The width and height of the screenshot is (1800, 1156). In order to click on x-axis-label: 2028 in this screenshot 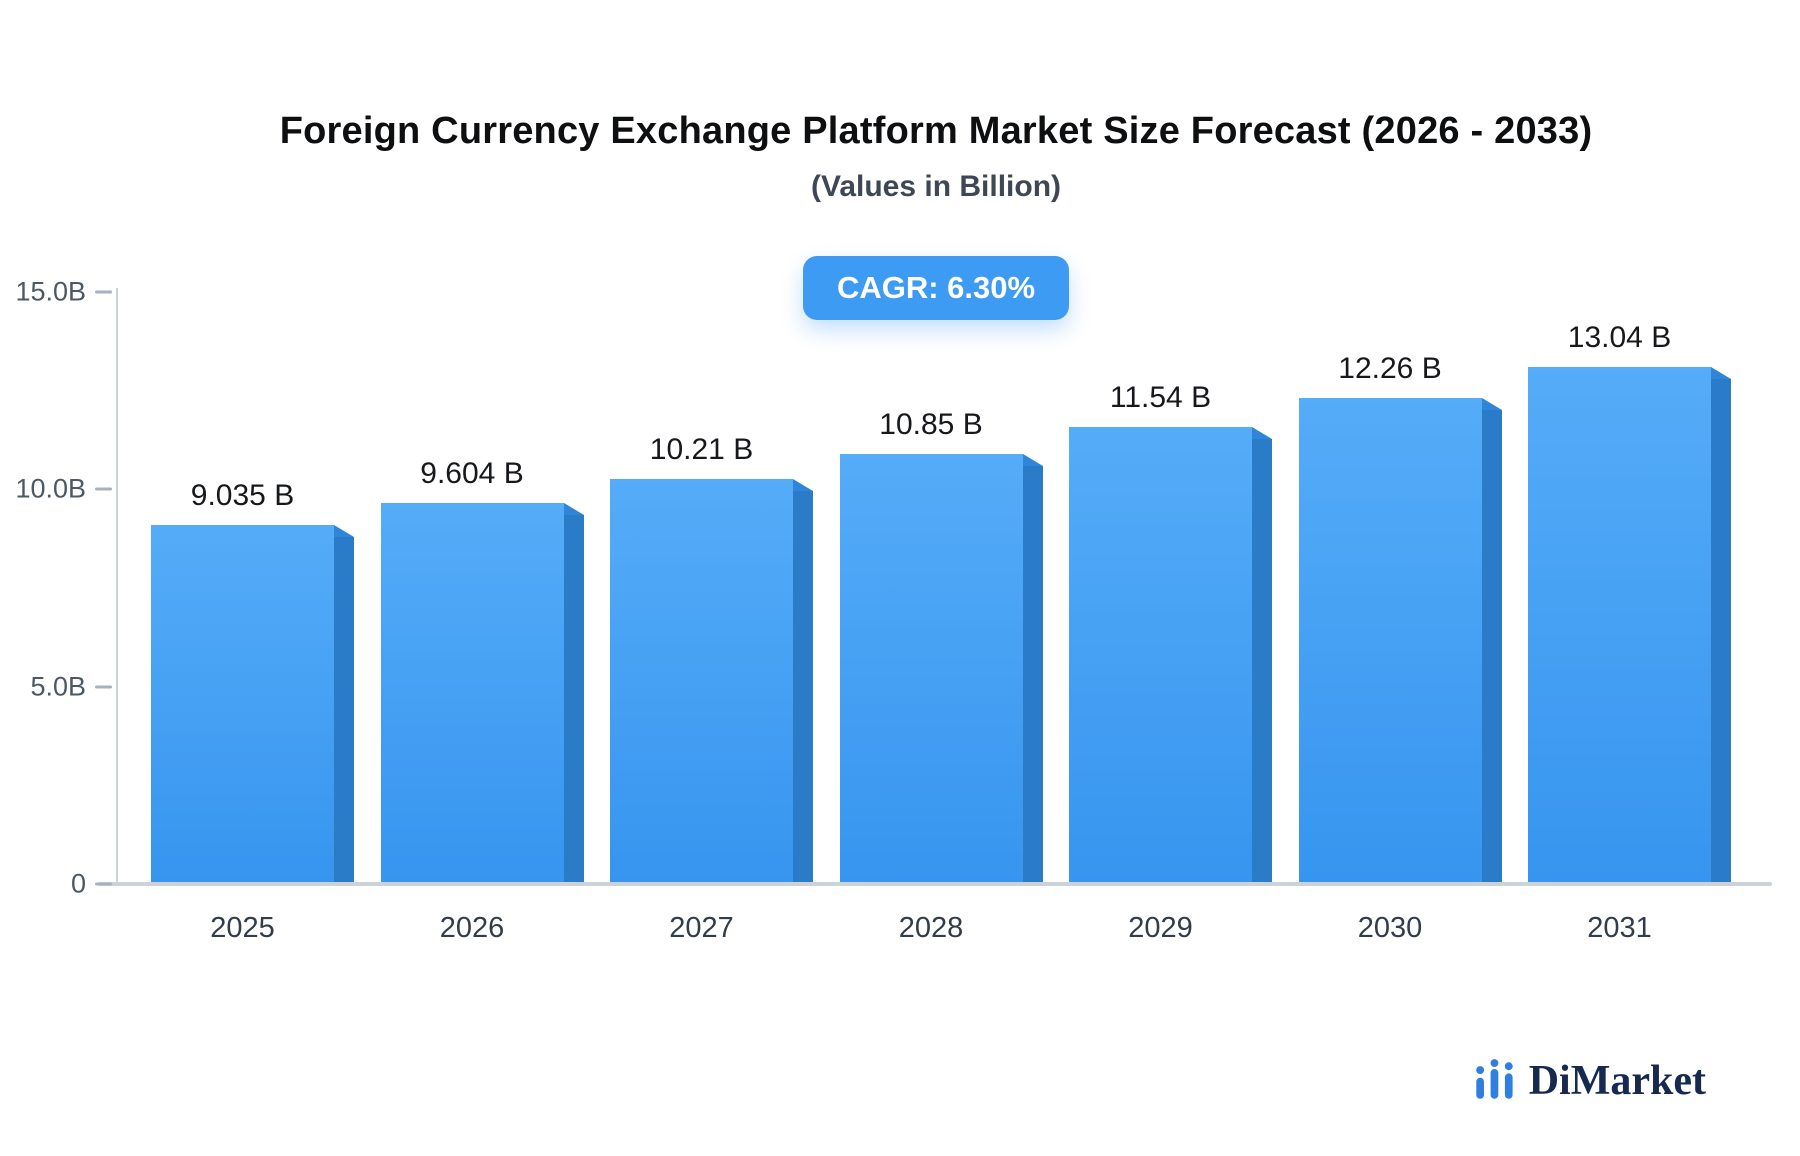, I will do `click(931, 928)`.